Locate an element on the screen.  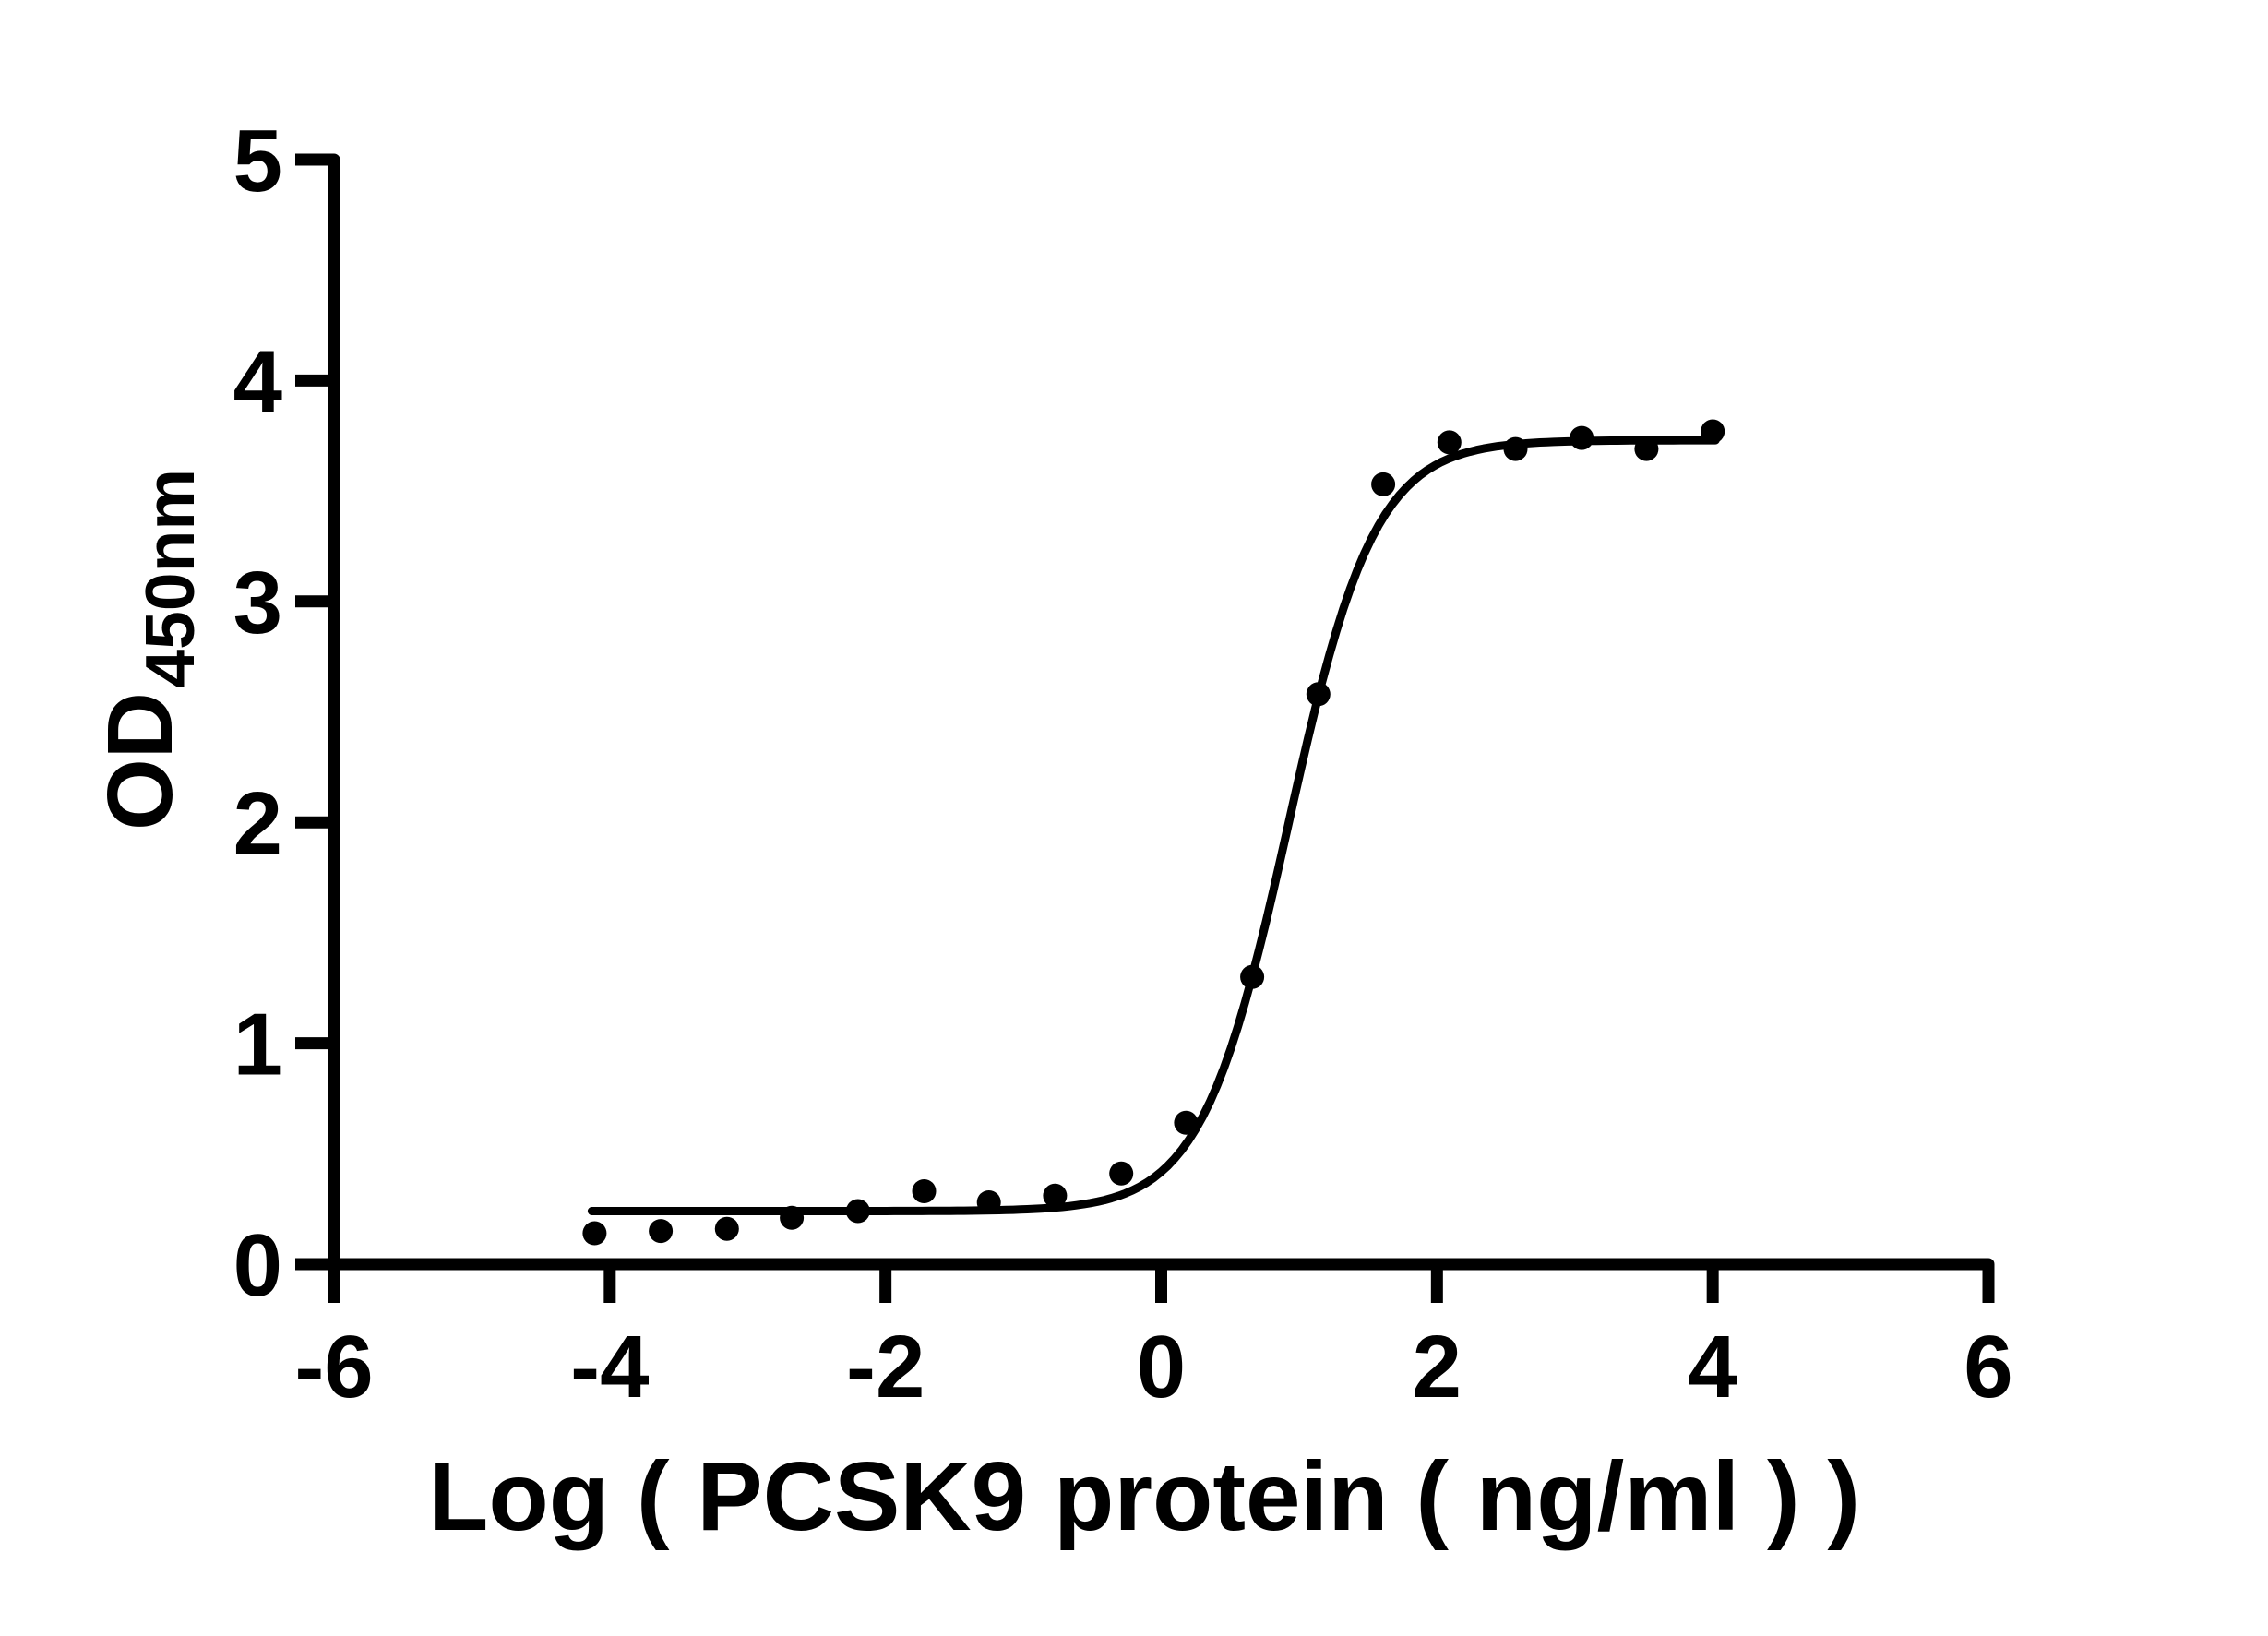
y-tick-label: 2 is located at coordinates (257, 823).